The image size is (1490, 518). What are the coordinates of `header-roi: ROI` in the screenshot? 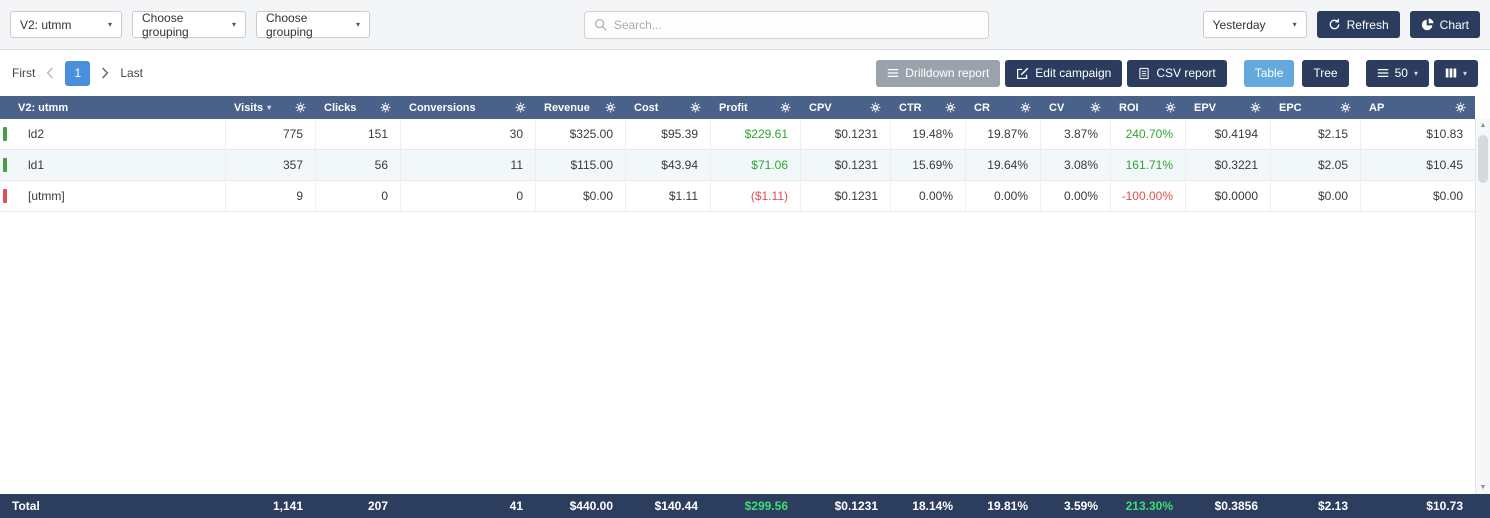 It's located at (1147, 107).